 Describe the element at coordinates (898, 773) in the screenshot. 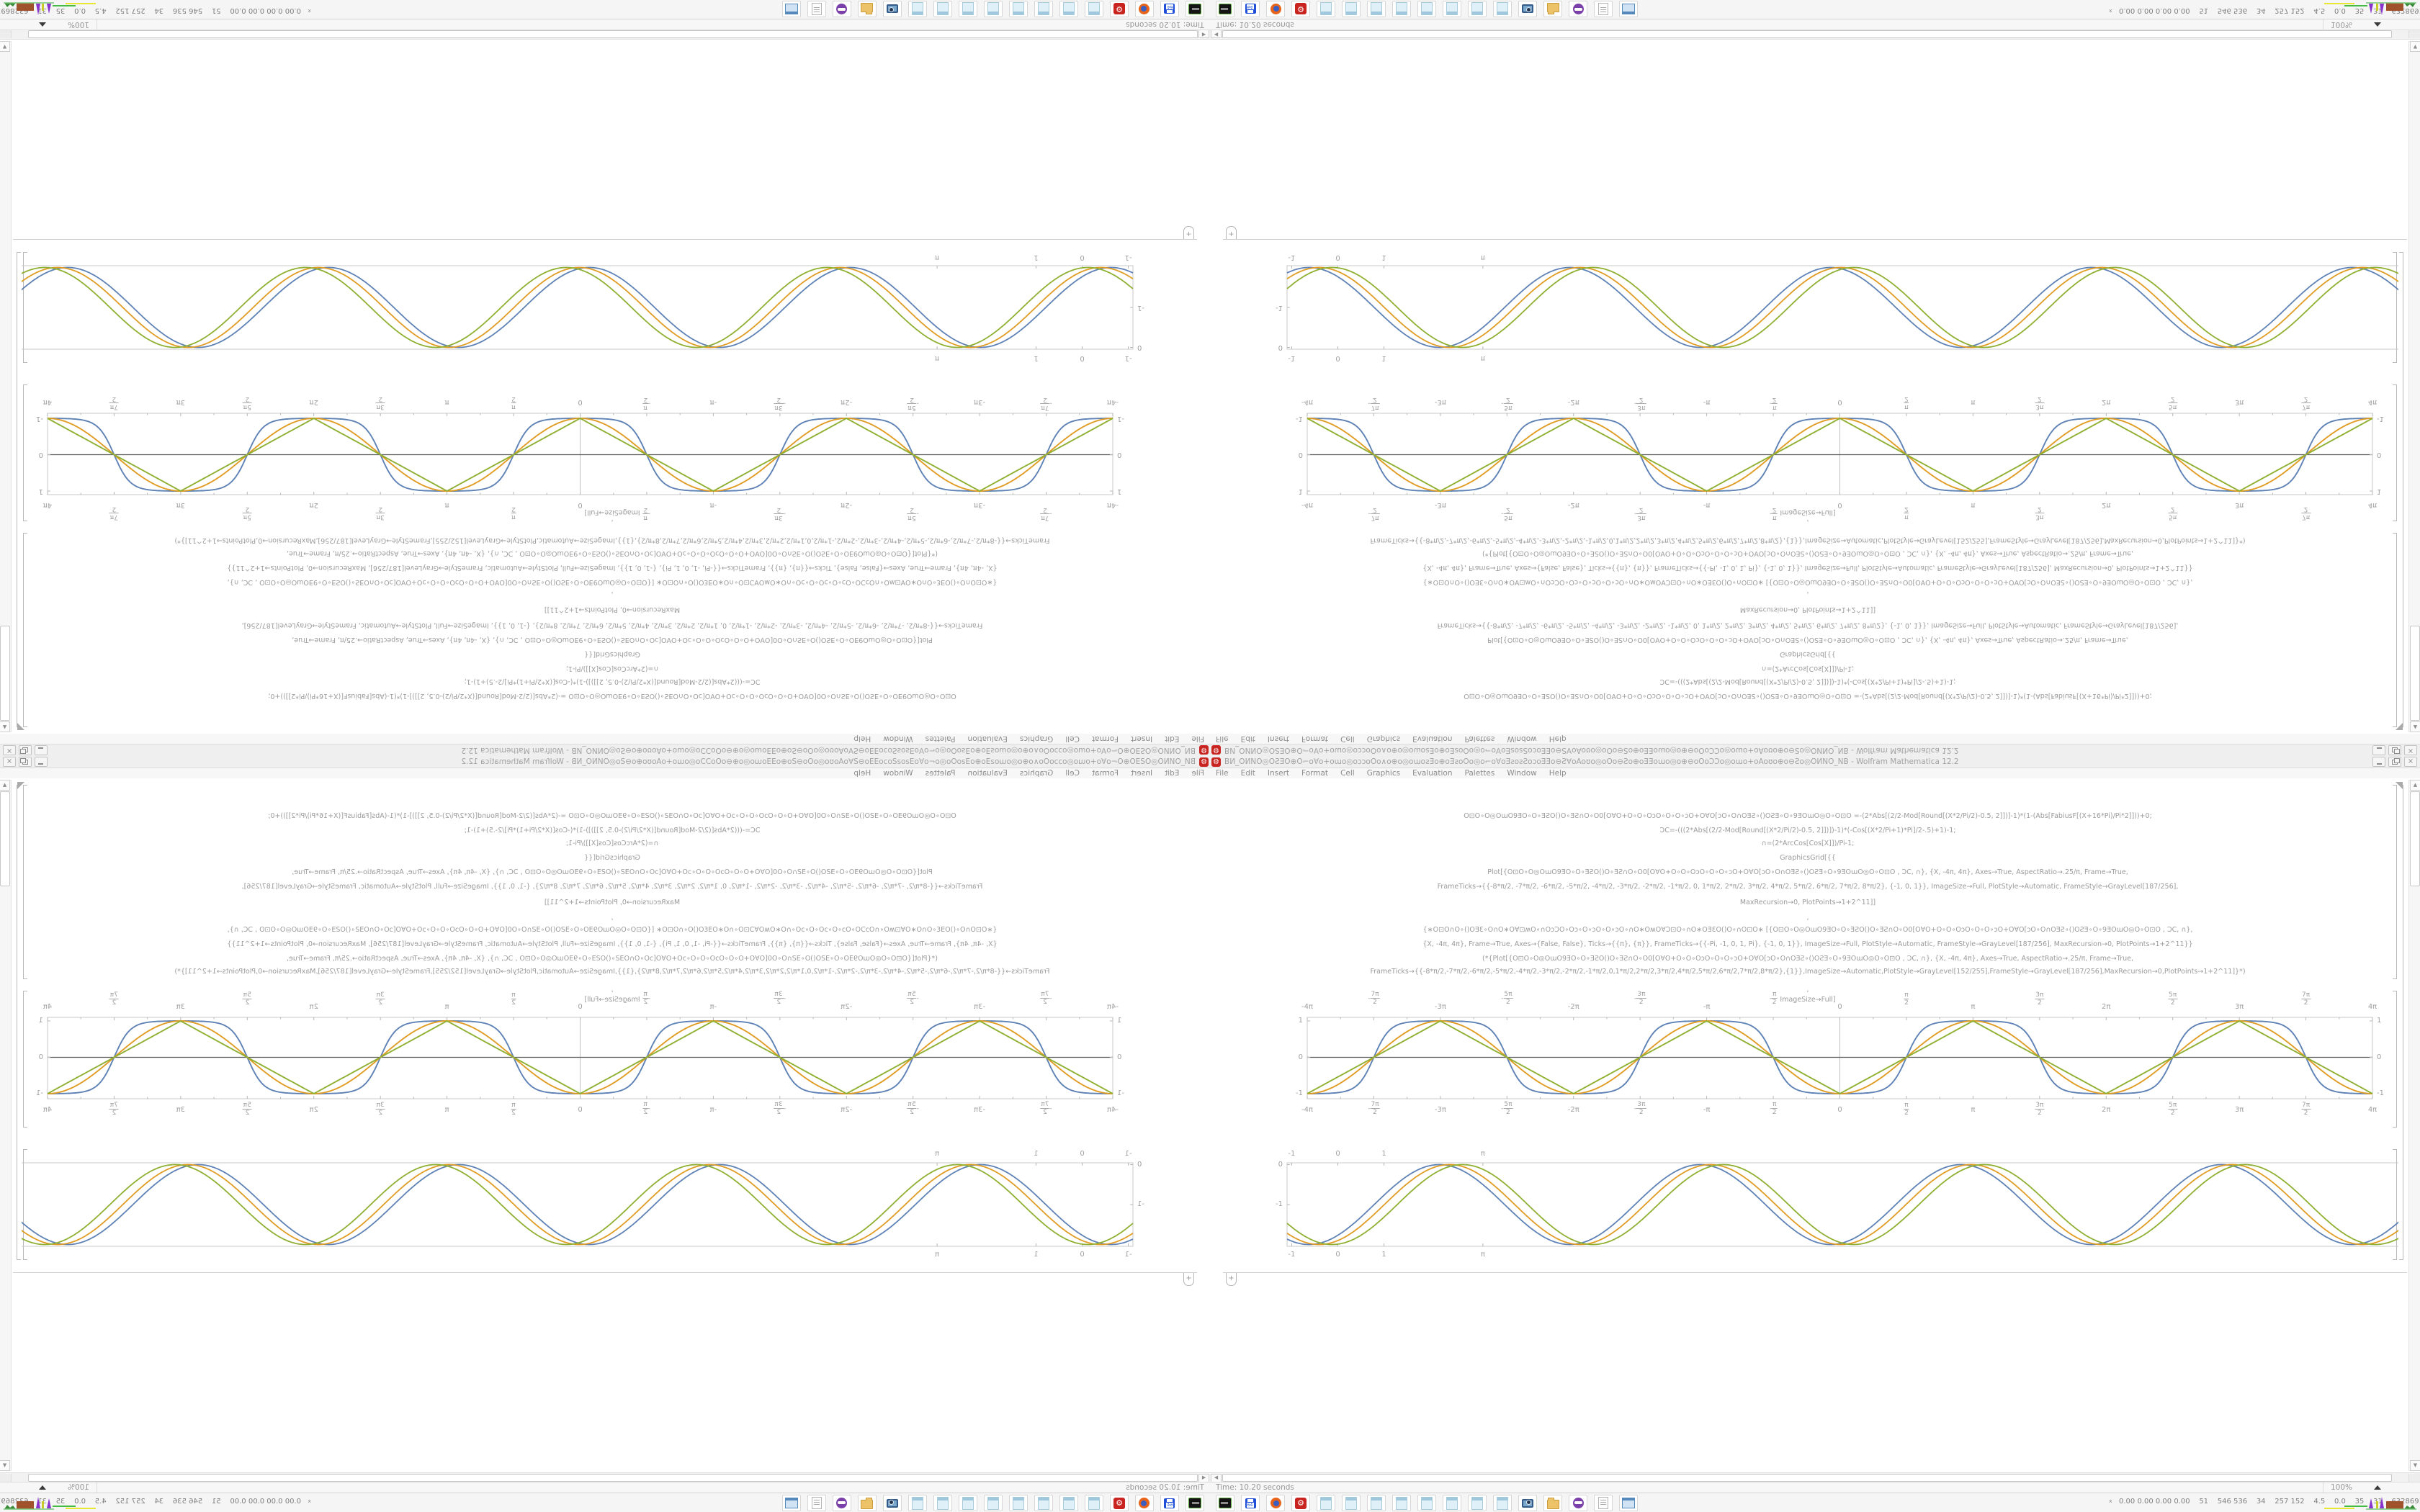

I see `menu-window: Window` at that location.